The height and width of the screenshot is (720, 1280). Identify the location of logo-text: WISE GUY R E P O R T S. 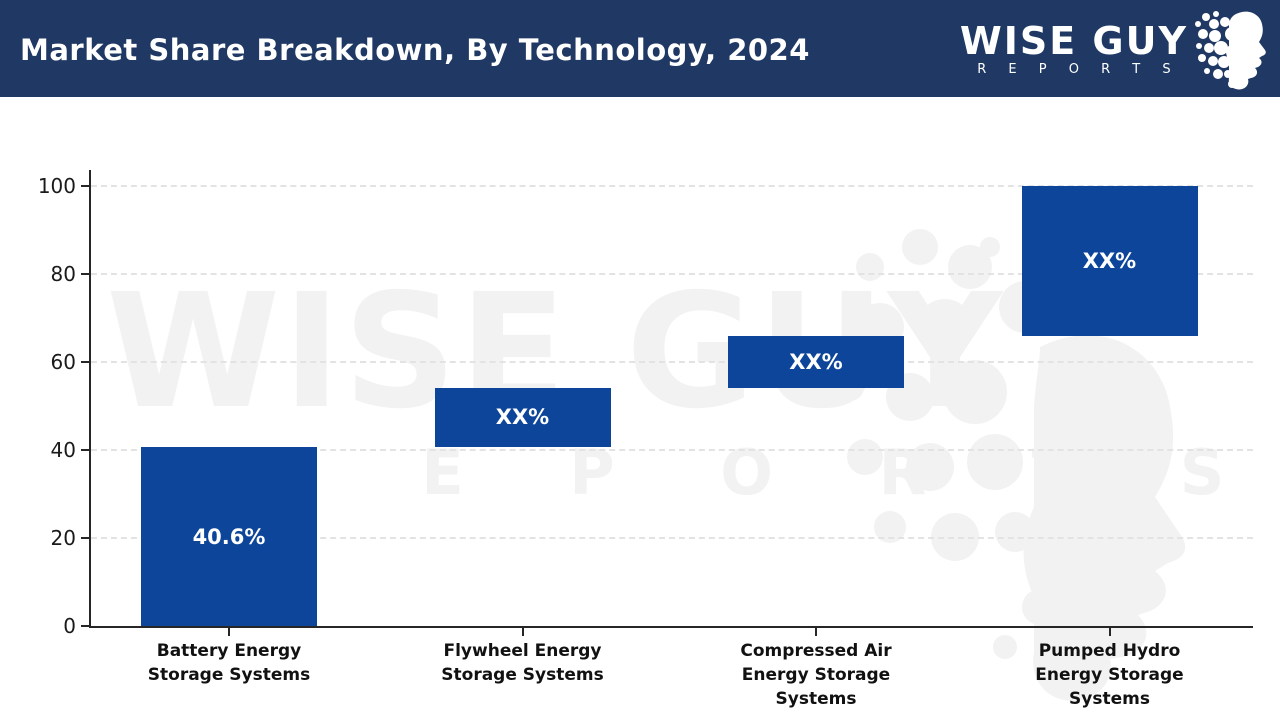
(1073, 48).